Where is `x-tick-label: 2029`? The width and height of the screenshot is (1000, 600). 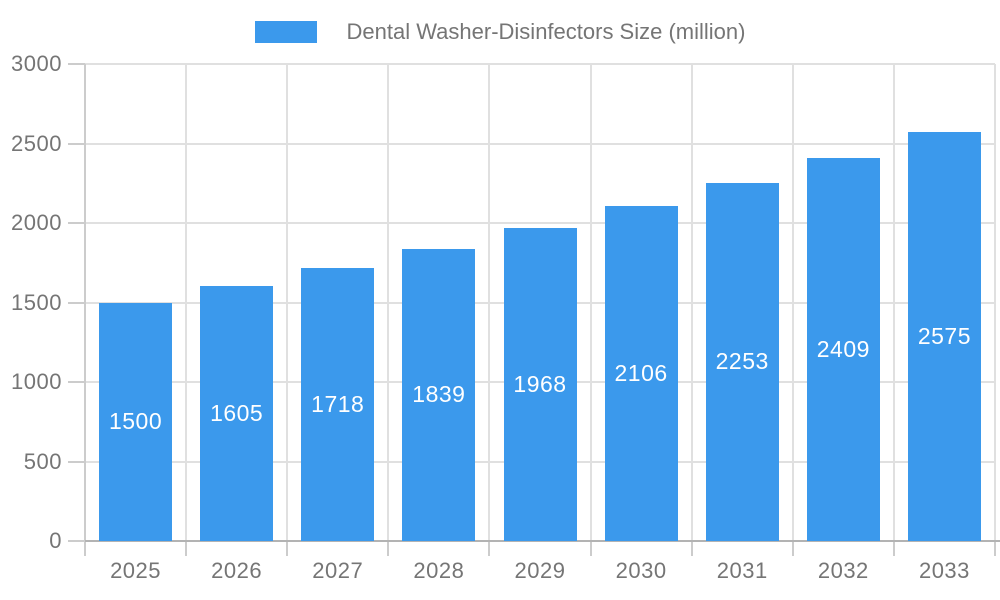 x-tick-label: 2029 is located at coordinates (540, 570).